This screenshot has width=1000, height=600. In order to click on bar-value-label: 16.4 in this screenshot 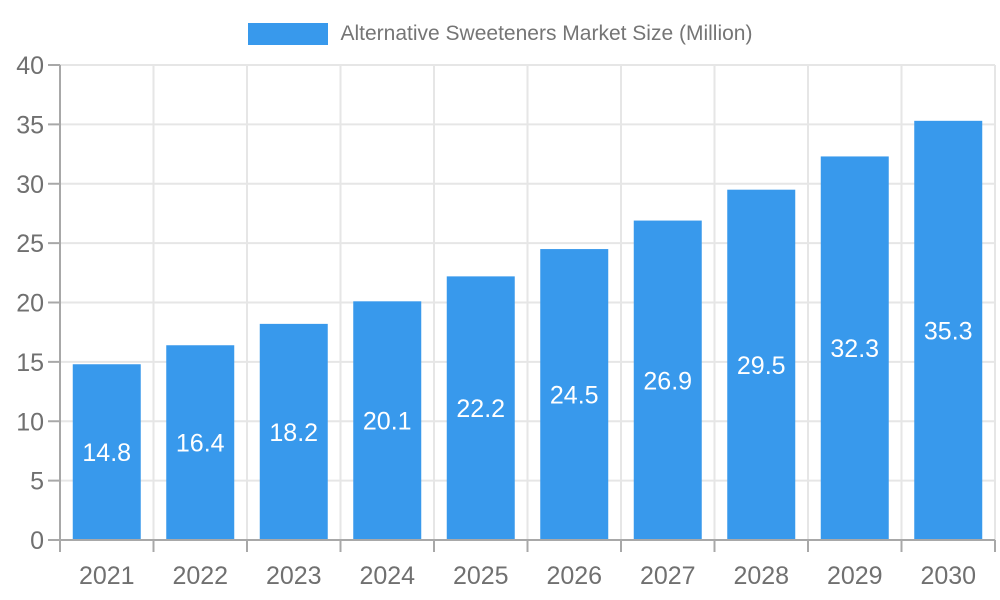, I will do `click(200, 444)`.